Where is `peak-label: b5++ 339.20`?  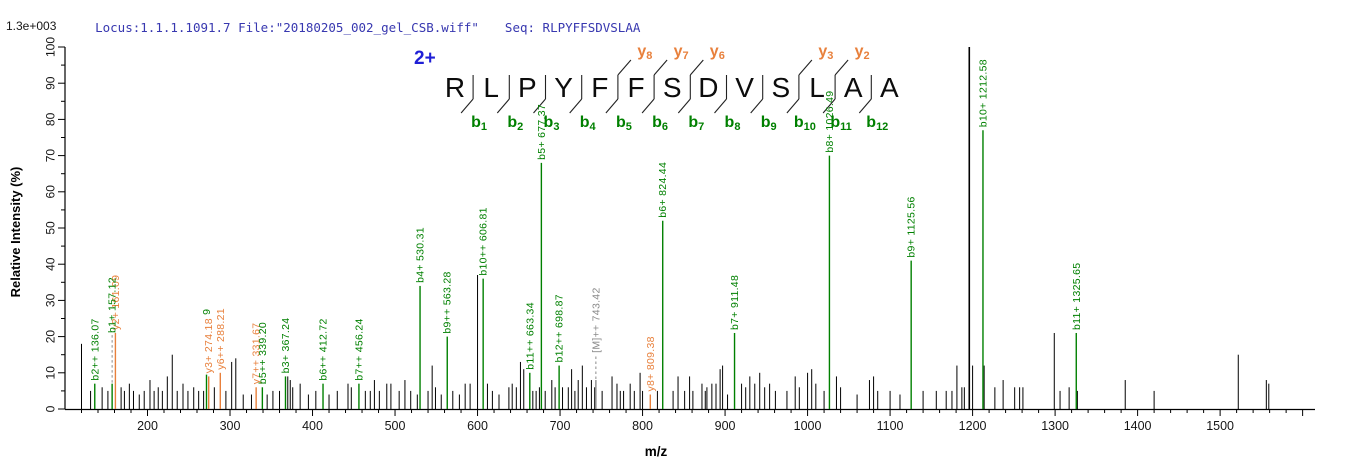
peak-label: b5++ 339.20 is located at coordinates (263, 353).